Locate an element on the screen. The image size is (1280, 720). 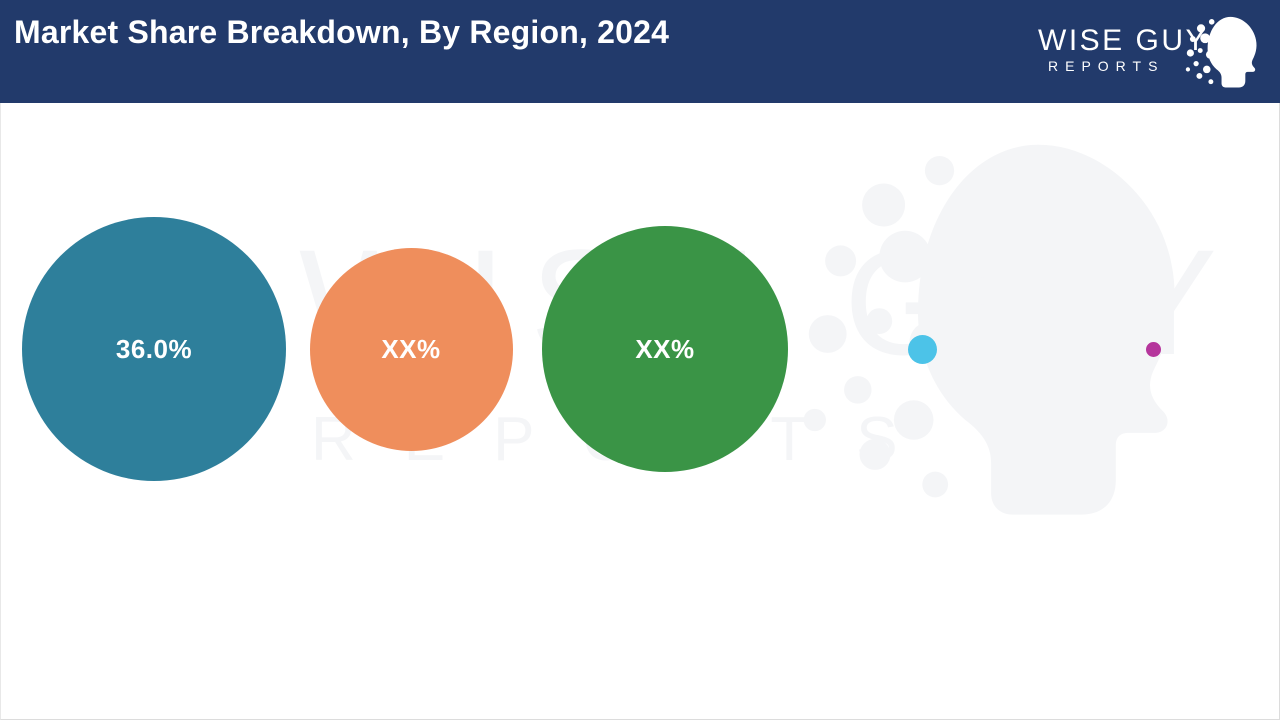
bubble-north-america: 36.0% is located at coordinates (154, 349).